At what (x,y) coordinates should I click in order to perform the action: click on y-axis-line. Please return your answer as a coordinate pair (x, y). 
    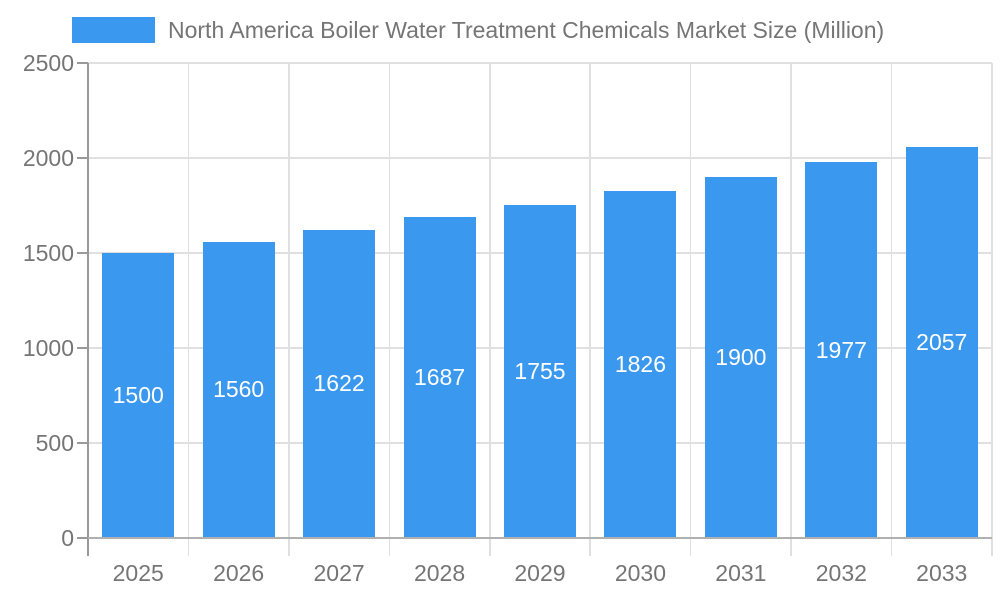
    Looking at the image, I should click on (88, 309).